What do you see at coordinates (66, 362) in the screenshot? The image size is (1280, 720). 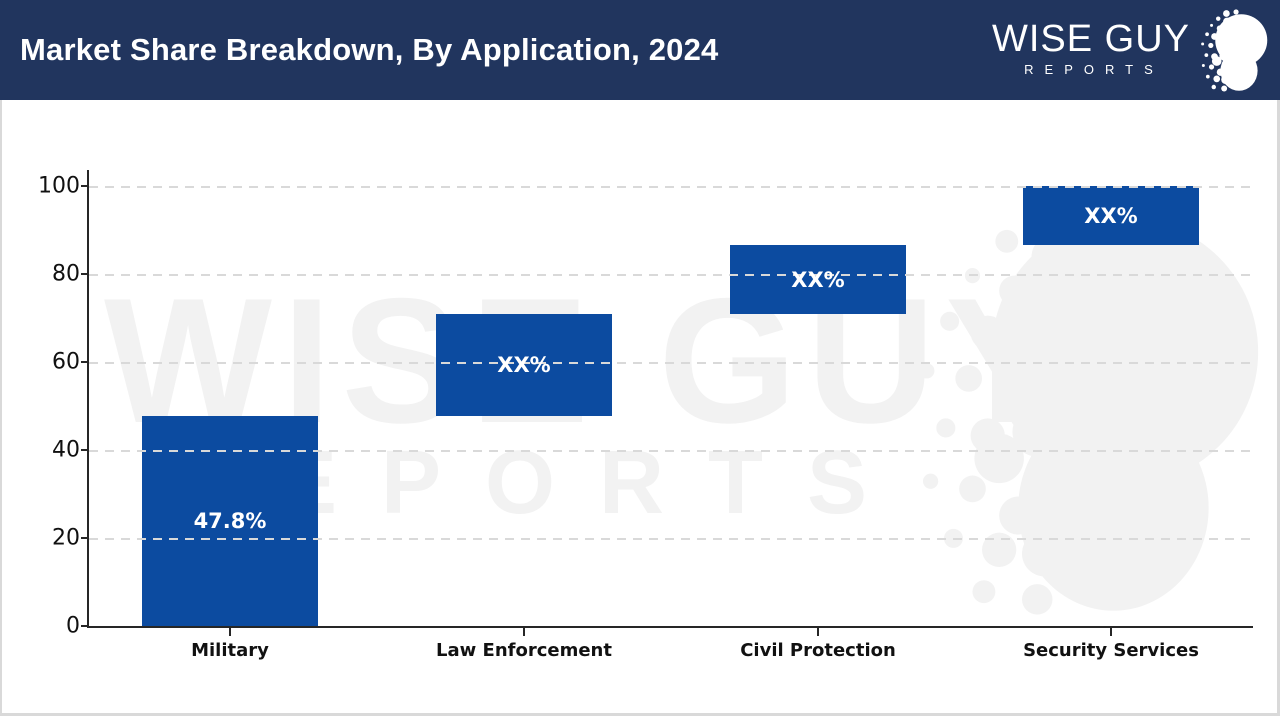 I see `y-axis-tick-label: 60` at bounding box center [66, 362].